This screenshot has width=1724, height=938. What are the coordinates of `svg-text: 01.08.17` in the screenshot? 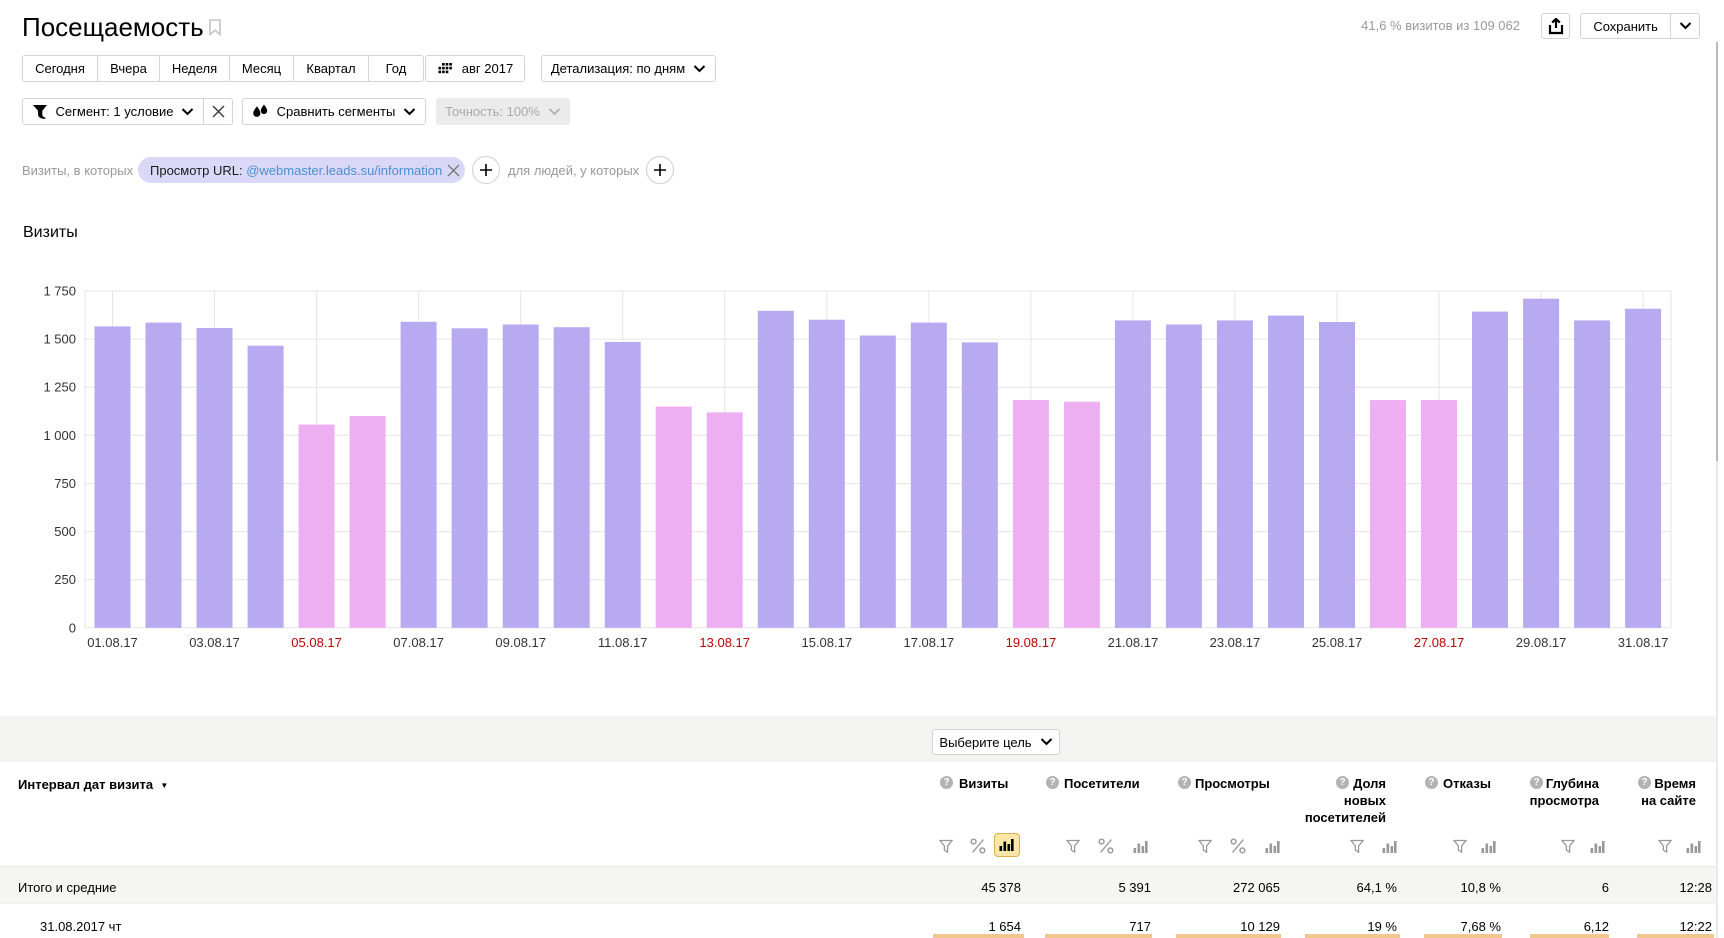 It's located at (112, 642).